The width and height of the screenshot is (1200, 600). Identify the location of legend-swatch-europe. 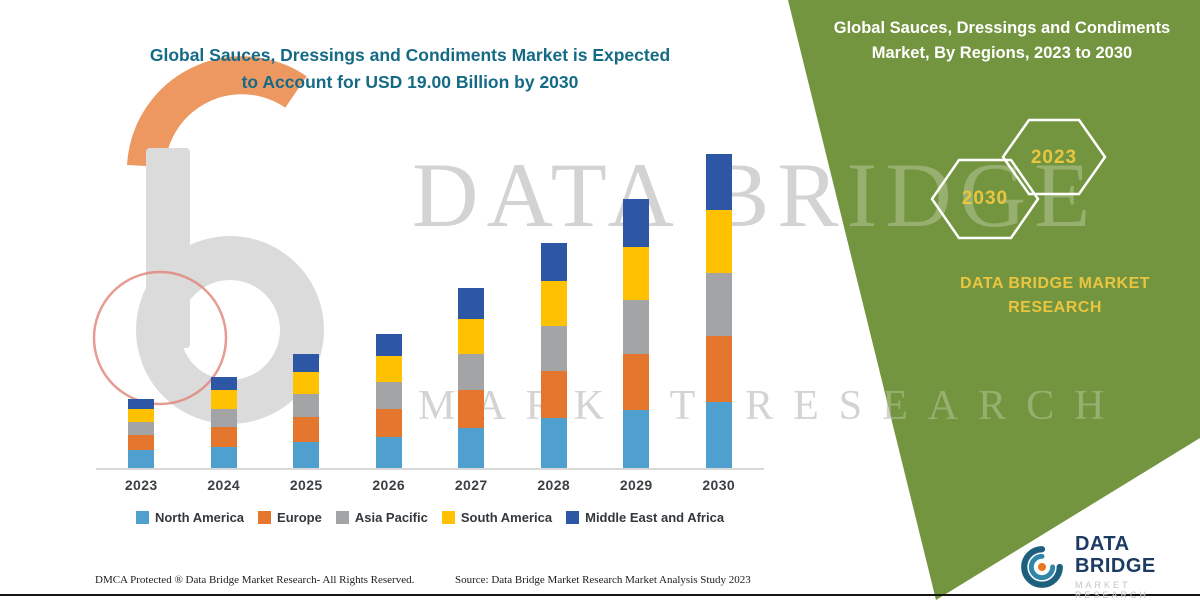
(265, 517).